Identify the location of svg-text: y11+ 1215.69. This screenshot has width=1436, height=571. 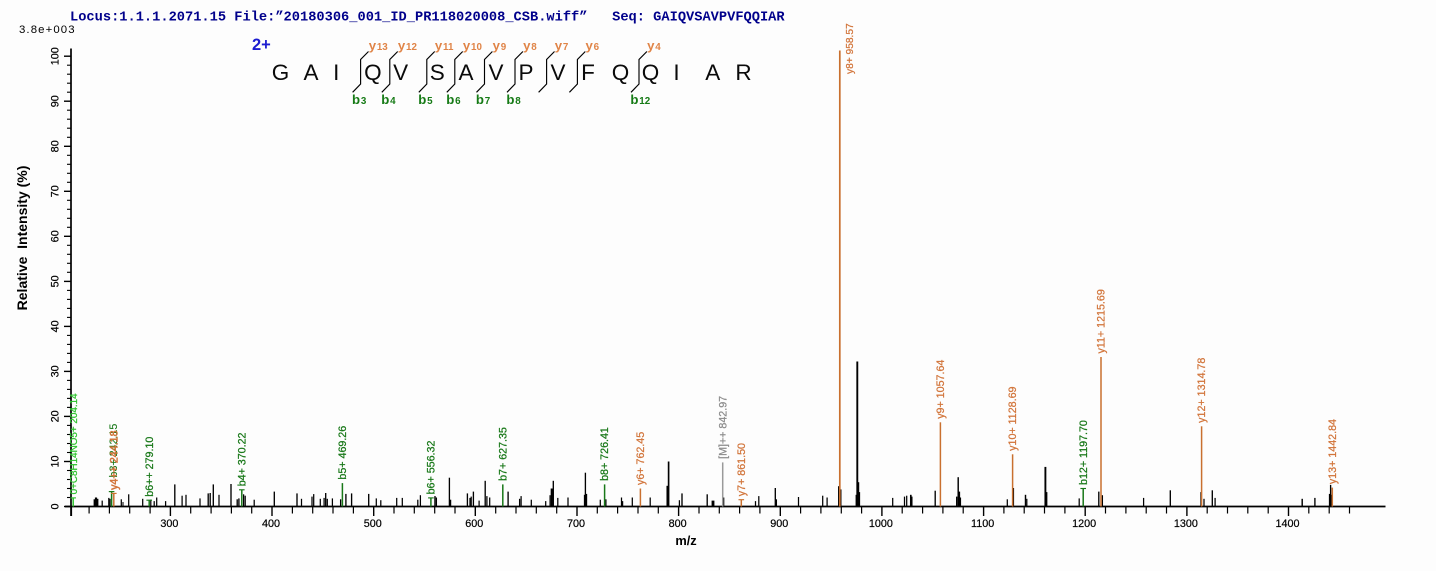
(1102, 321).